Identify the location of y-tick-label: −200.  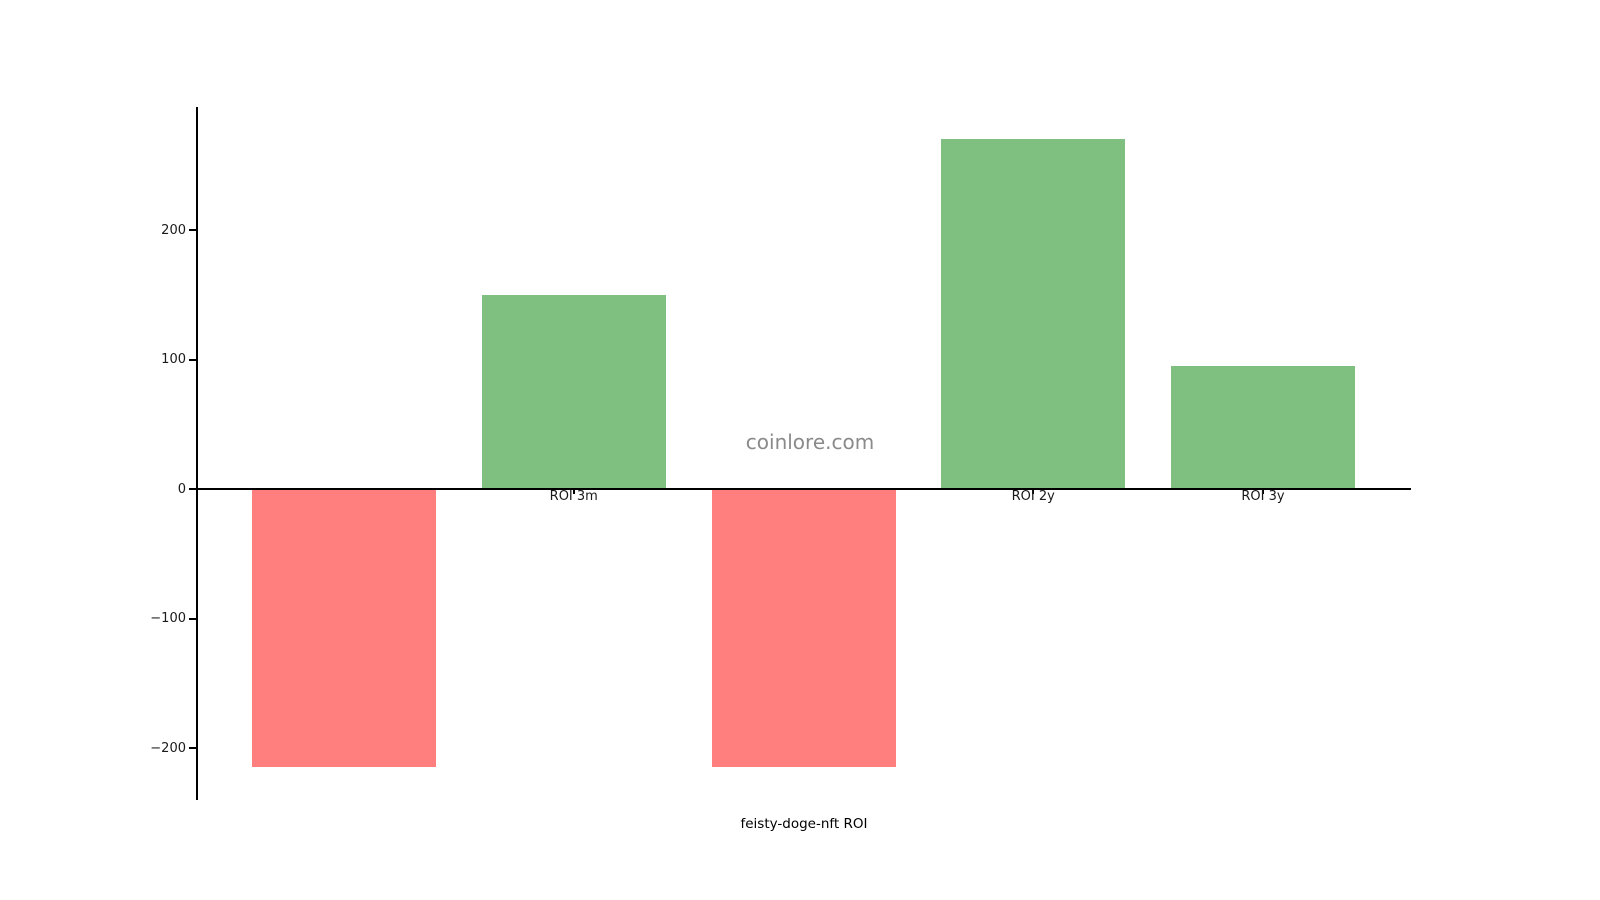
(168, 748).